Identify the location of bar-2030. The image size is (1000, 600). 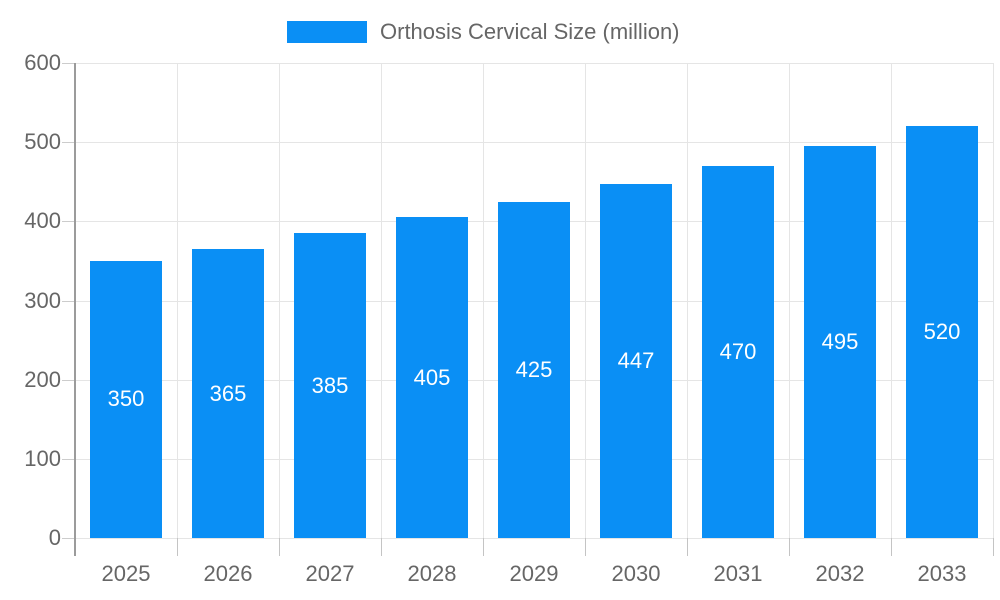
(636, 361).